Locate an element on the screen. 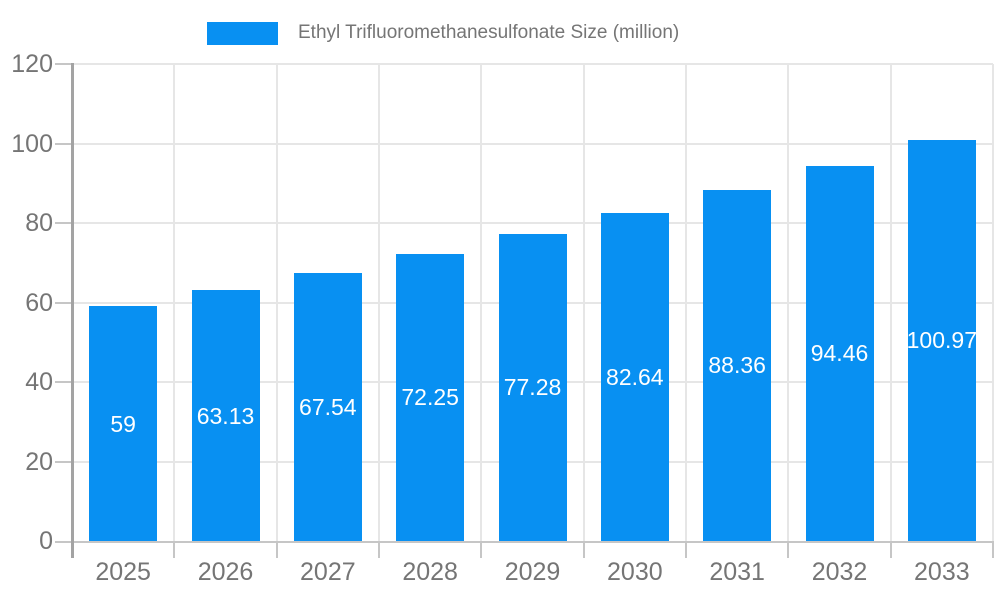  y-tick-label: 60 is located at coordinates (39, 302).